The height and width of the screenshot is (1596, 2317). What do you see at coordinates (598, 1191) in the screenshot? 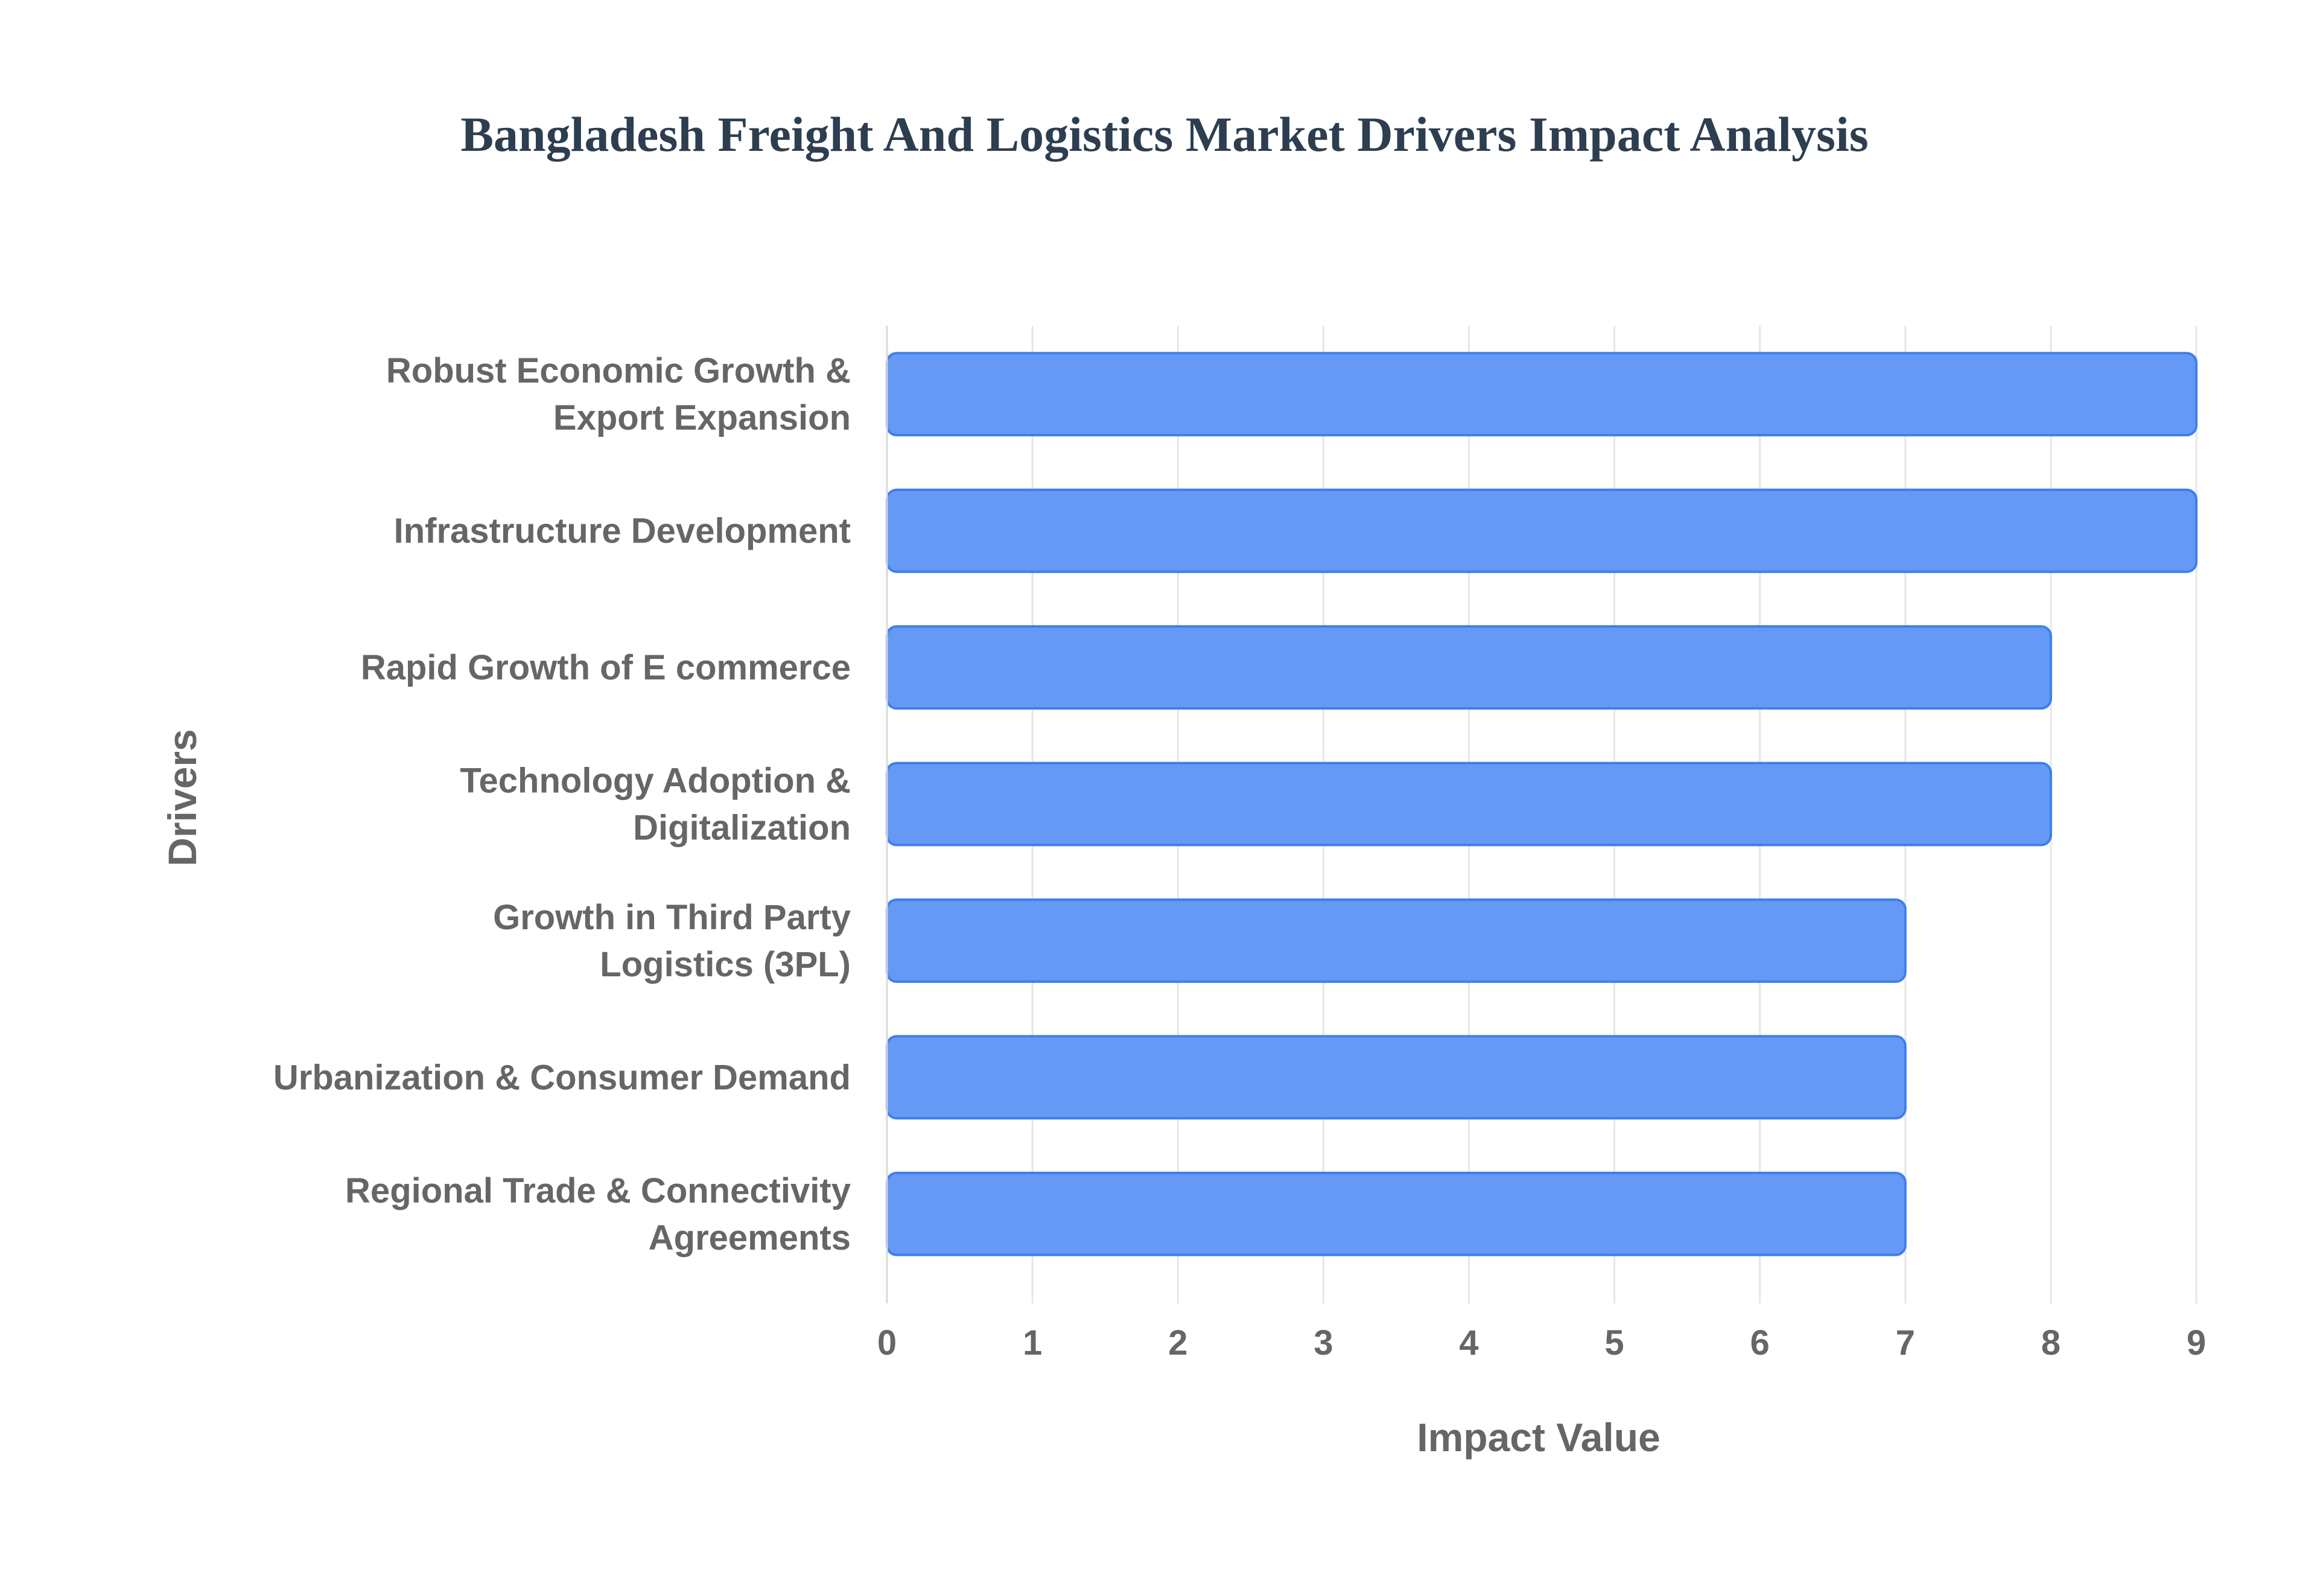
I see `category-label: Regional Trade & Connectivity` at bounding box center [598, 1191].